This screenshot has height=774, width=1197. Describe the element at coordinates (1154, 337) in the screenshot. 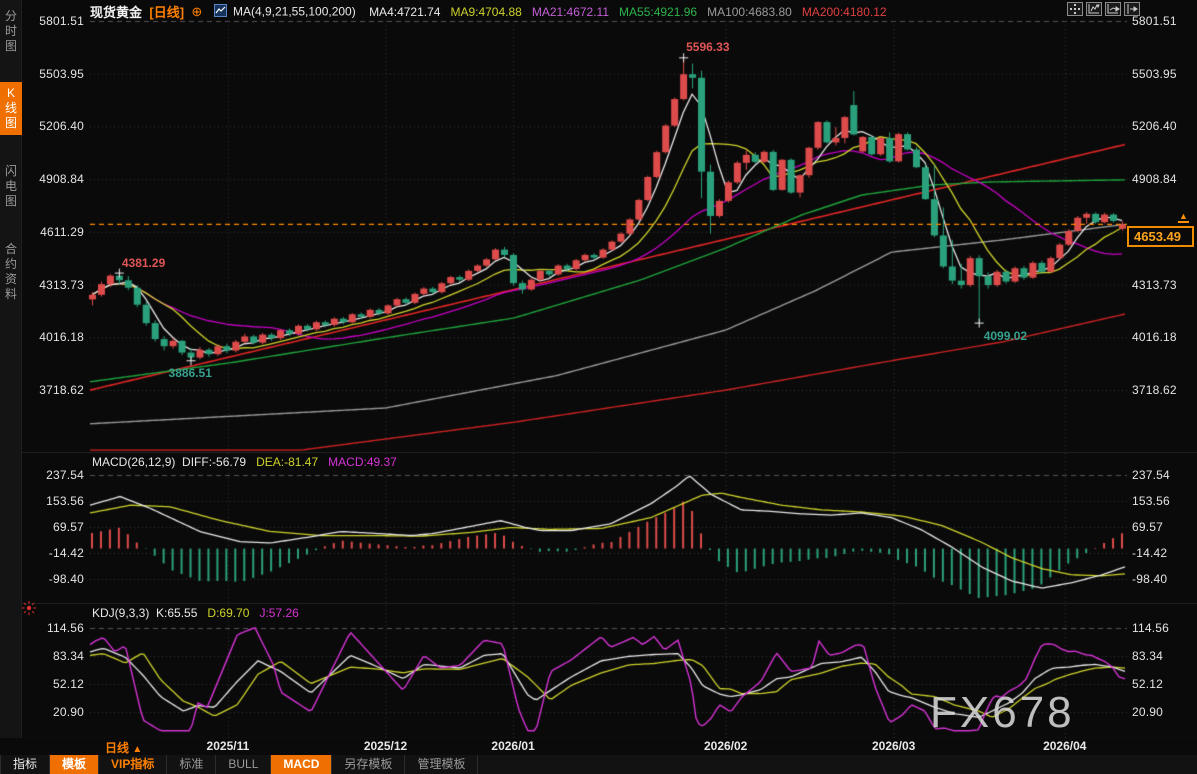

I see `price-axis-label-7-right: 4016.18` at that location.